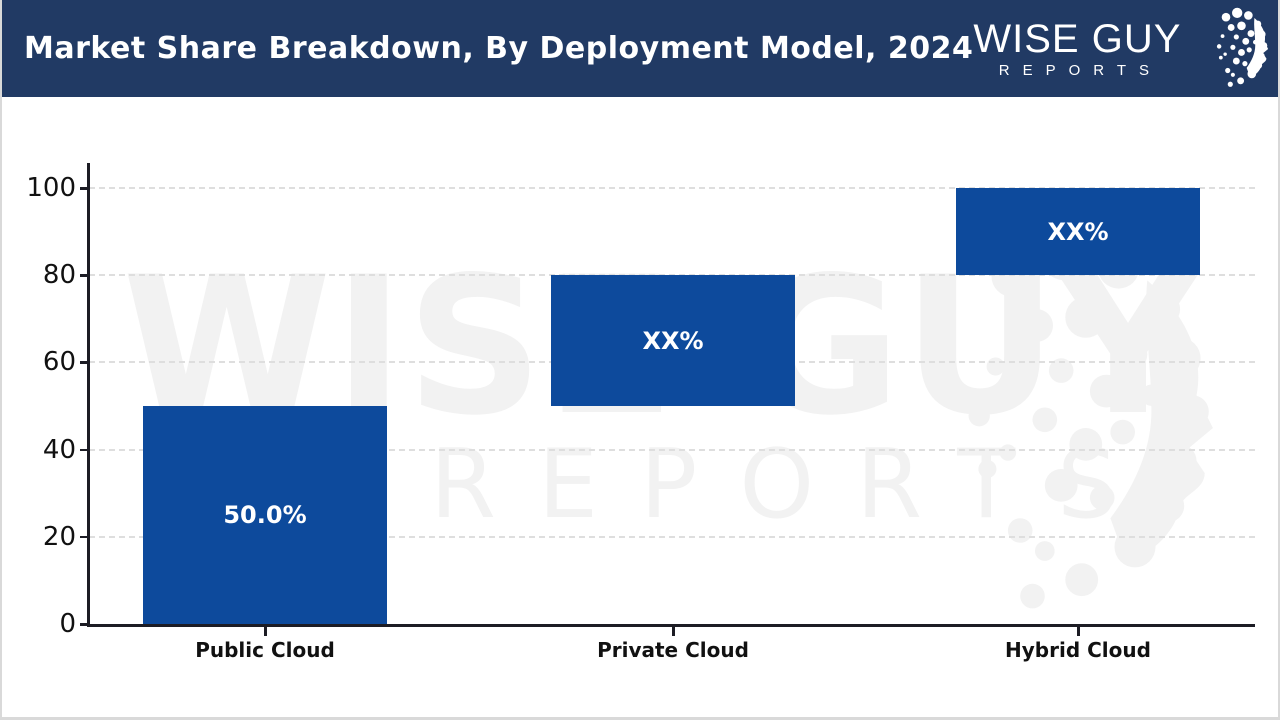 This screenshot has width=1280, height=720. What do you see at coordinates (59, 449) in the screenshot?
I see `y-tick-label: 40` at bounding box center [59, 449].